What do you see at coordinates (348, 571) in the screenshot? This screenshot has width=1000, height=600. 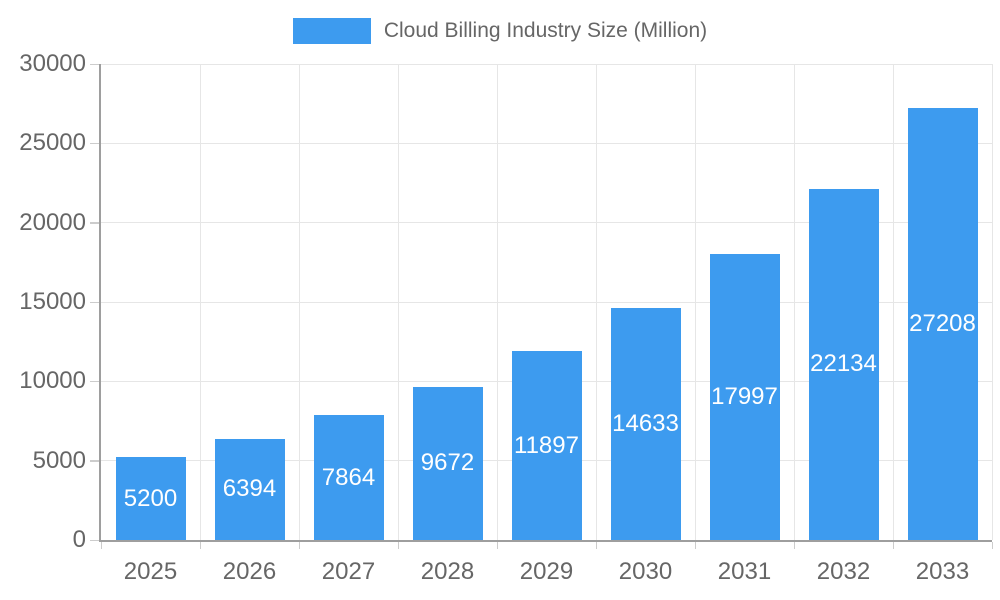 I see `x-tick-label: 2027` at bounding box center [348, 571].